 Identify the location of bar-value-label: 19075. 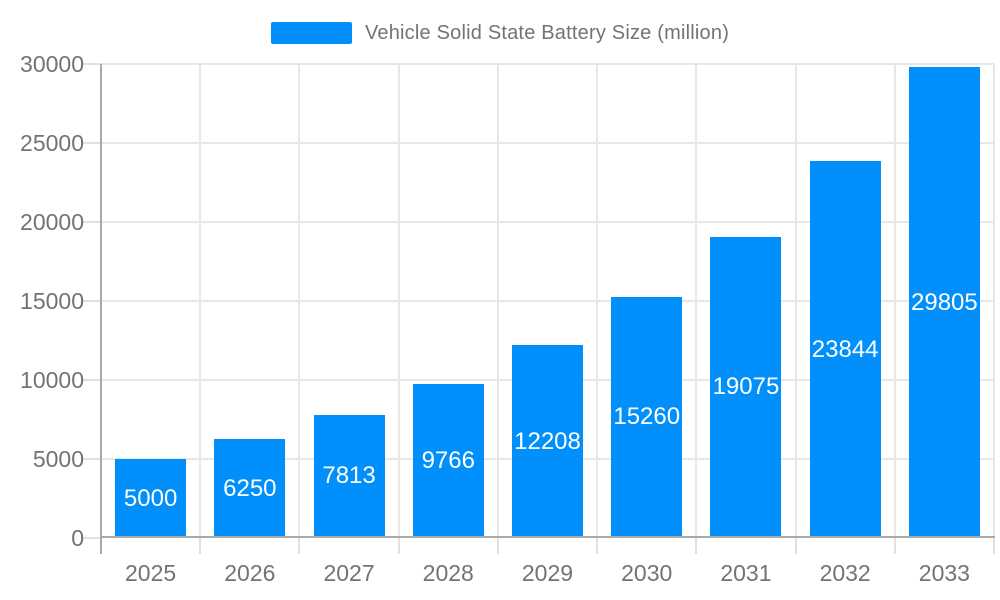
(746, 387).